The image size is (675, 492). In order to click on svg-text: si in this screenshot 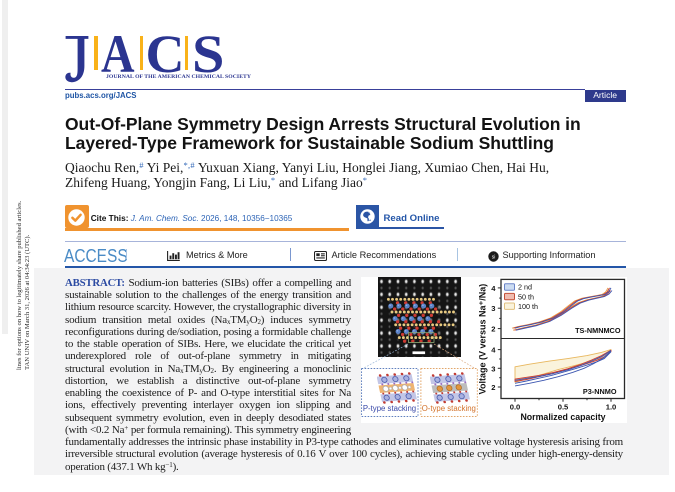, I will do `click(493, 258)`.